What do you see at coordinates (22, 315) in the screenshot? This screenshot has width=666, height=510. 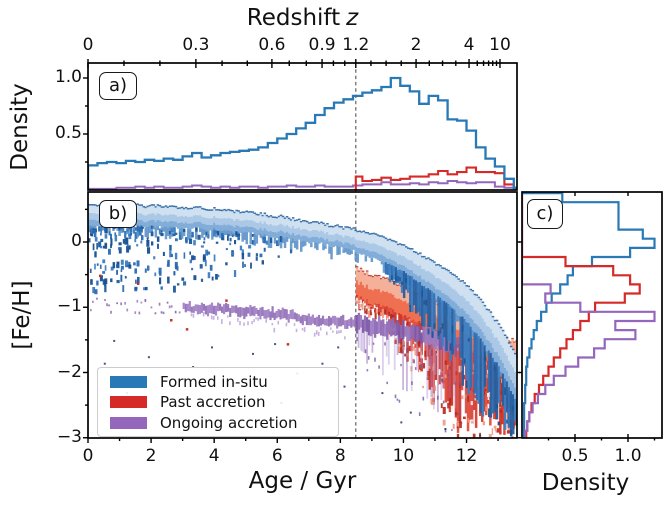 I see `feh-y-axis-title: [Fe/H]` at bounding box center [22, 315].